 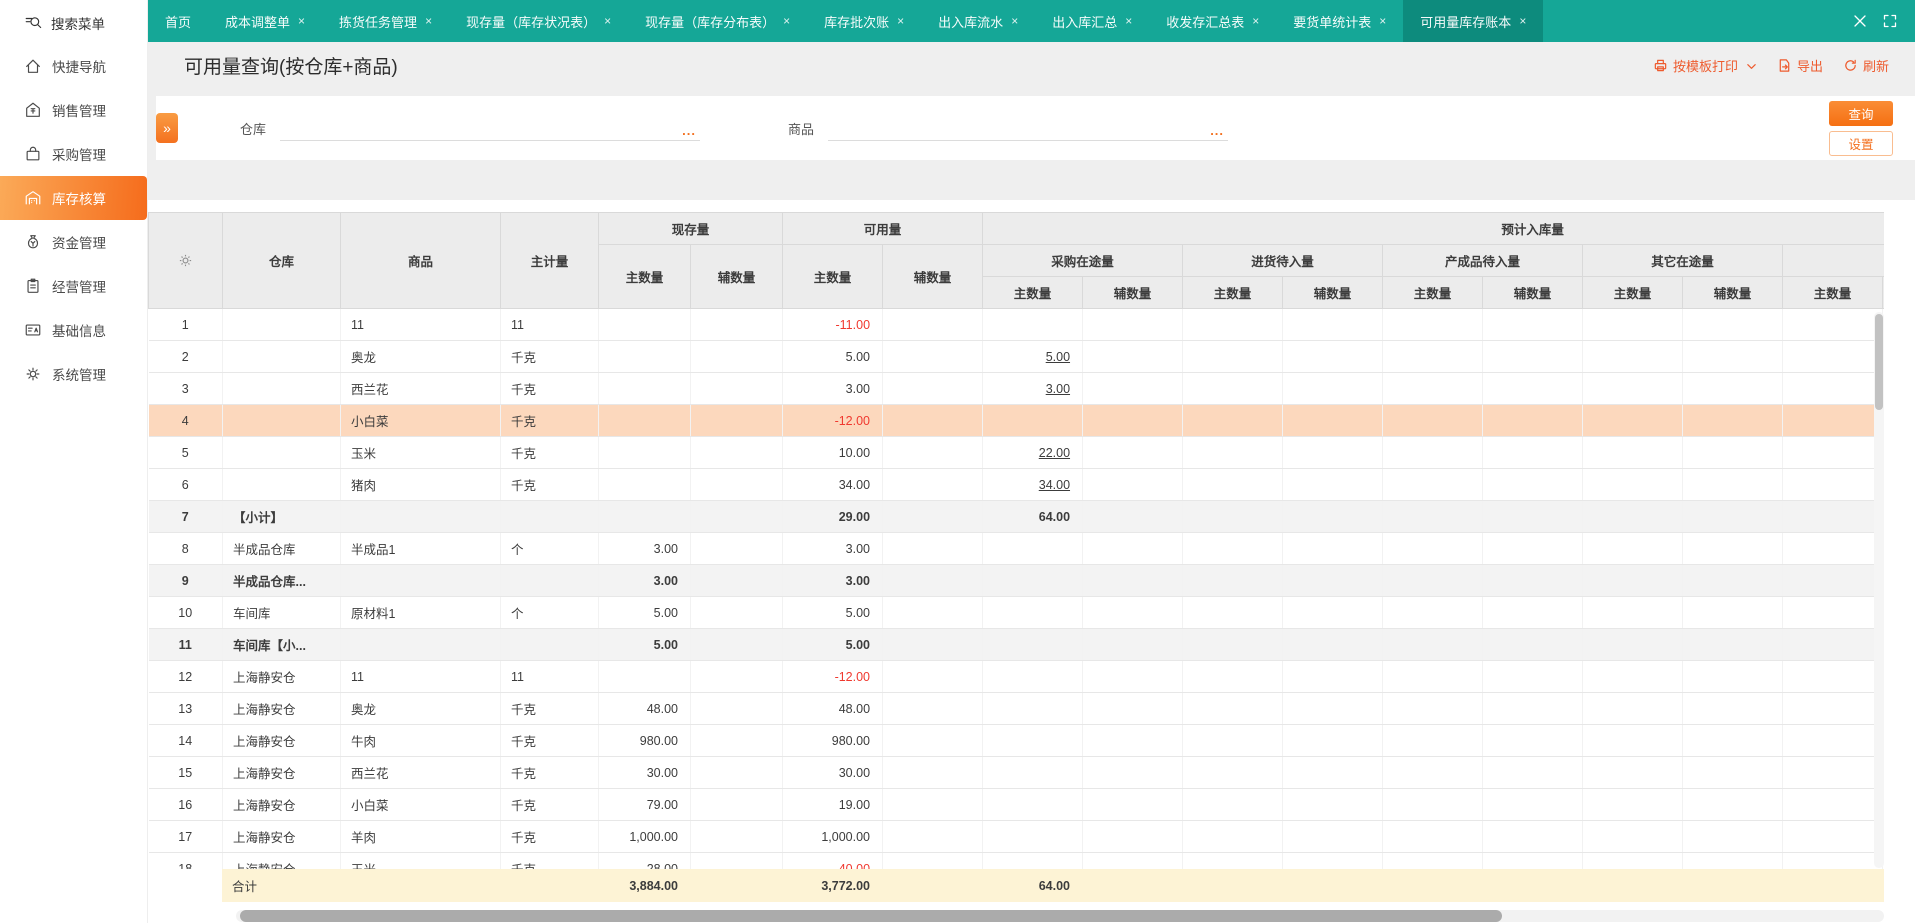 What do you see at coordinates (420, 260) in the screenshot?
I see `col-header-商品: 商品` at bounding box center [420, 260].